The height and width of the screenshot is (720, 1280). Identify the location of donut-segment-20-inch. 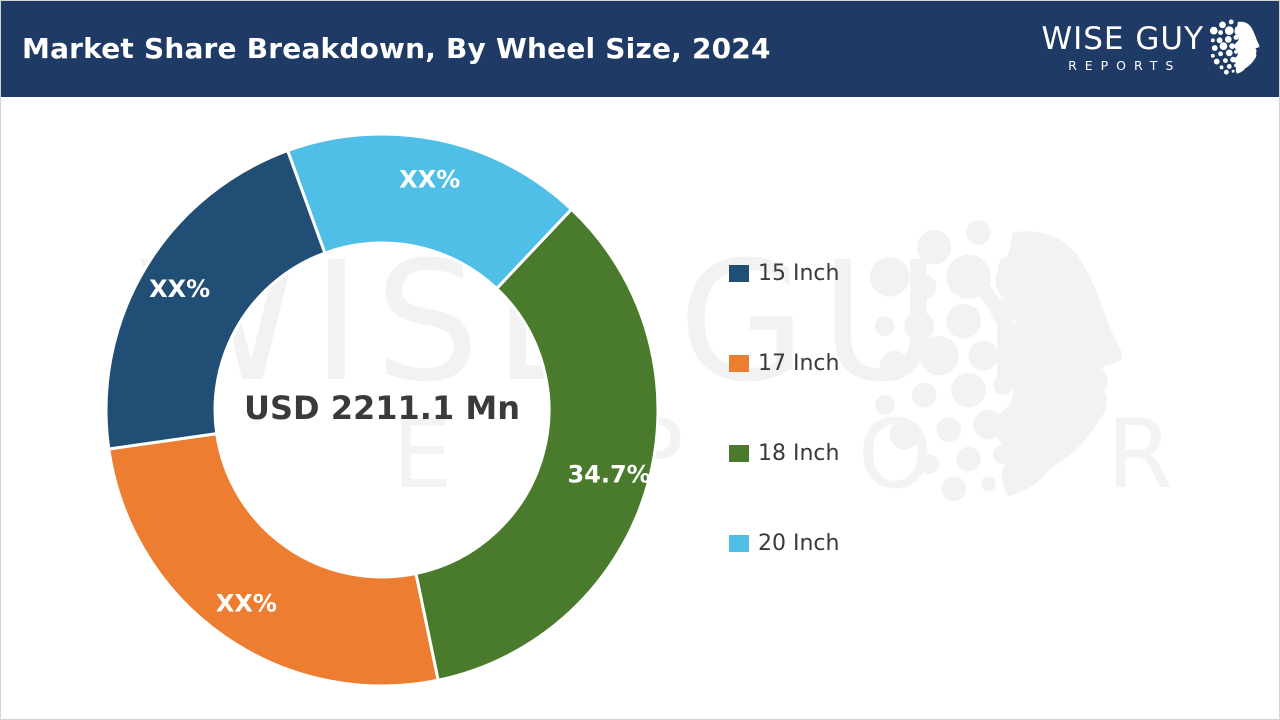
(429, 211).